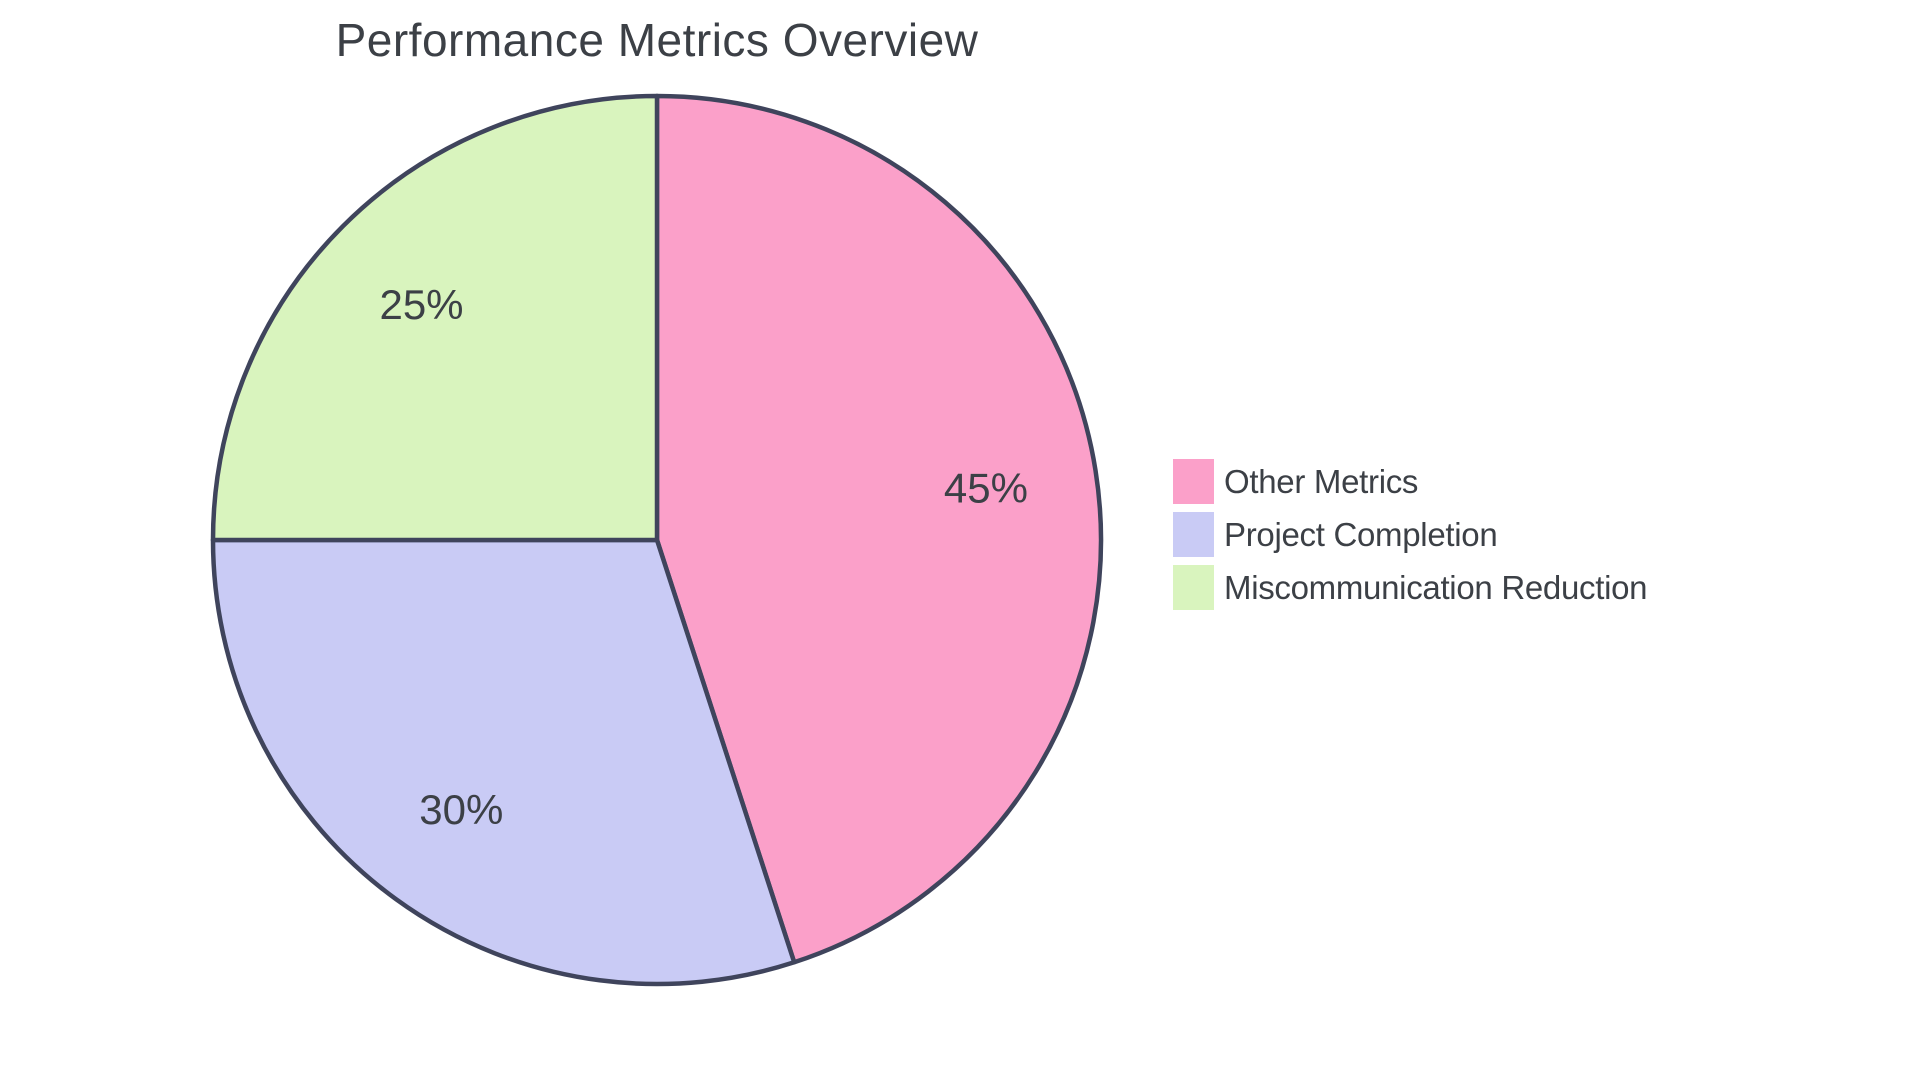  What do you see at coordinates (986, 488) in the screenshot?
I see `pie-percent-label-other-metrics: 45%` at bounding box center [986, 488].